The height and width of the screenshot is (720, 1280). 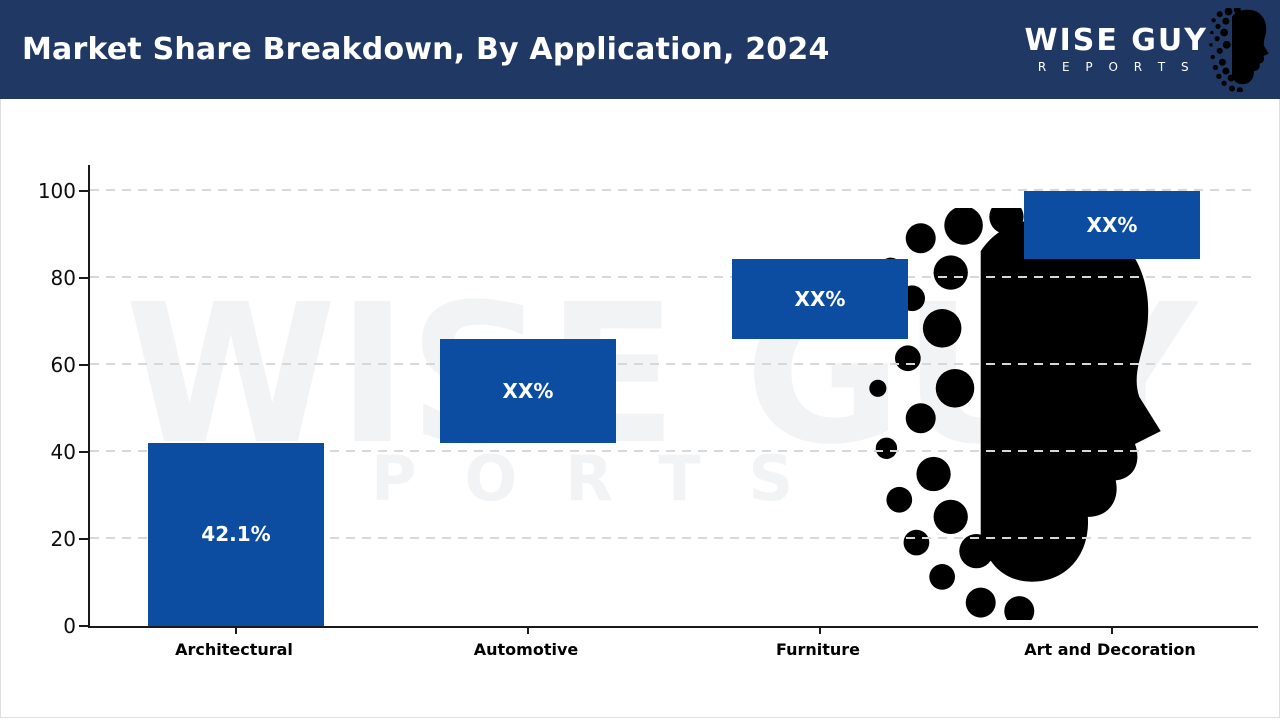 I want to click on y-tick-label: 60, so click(x=63, y=365).